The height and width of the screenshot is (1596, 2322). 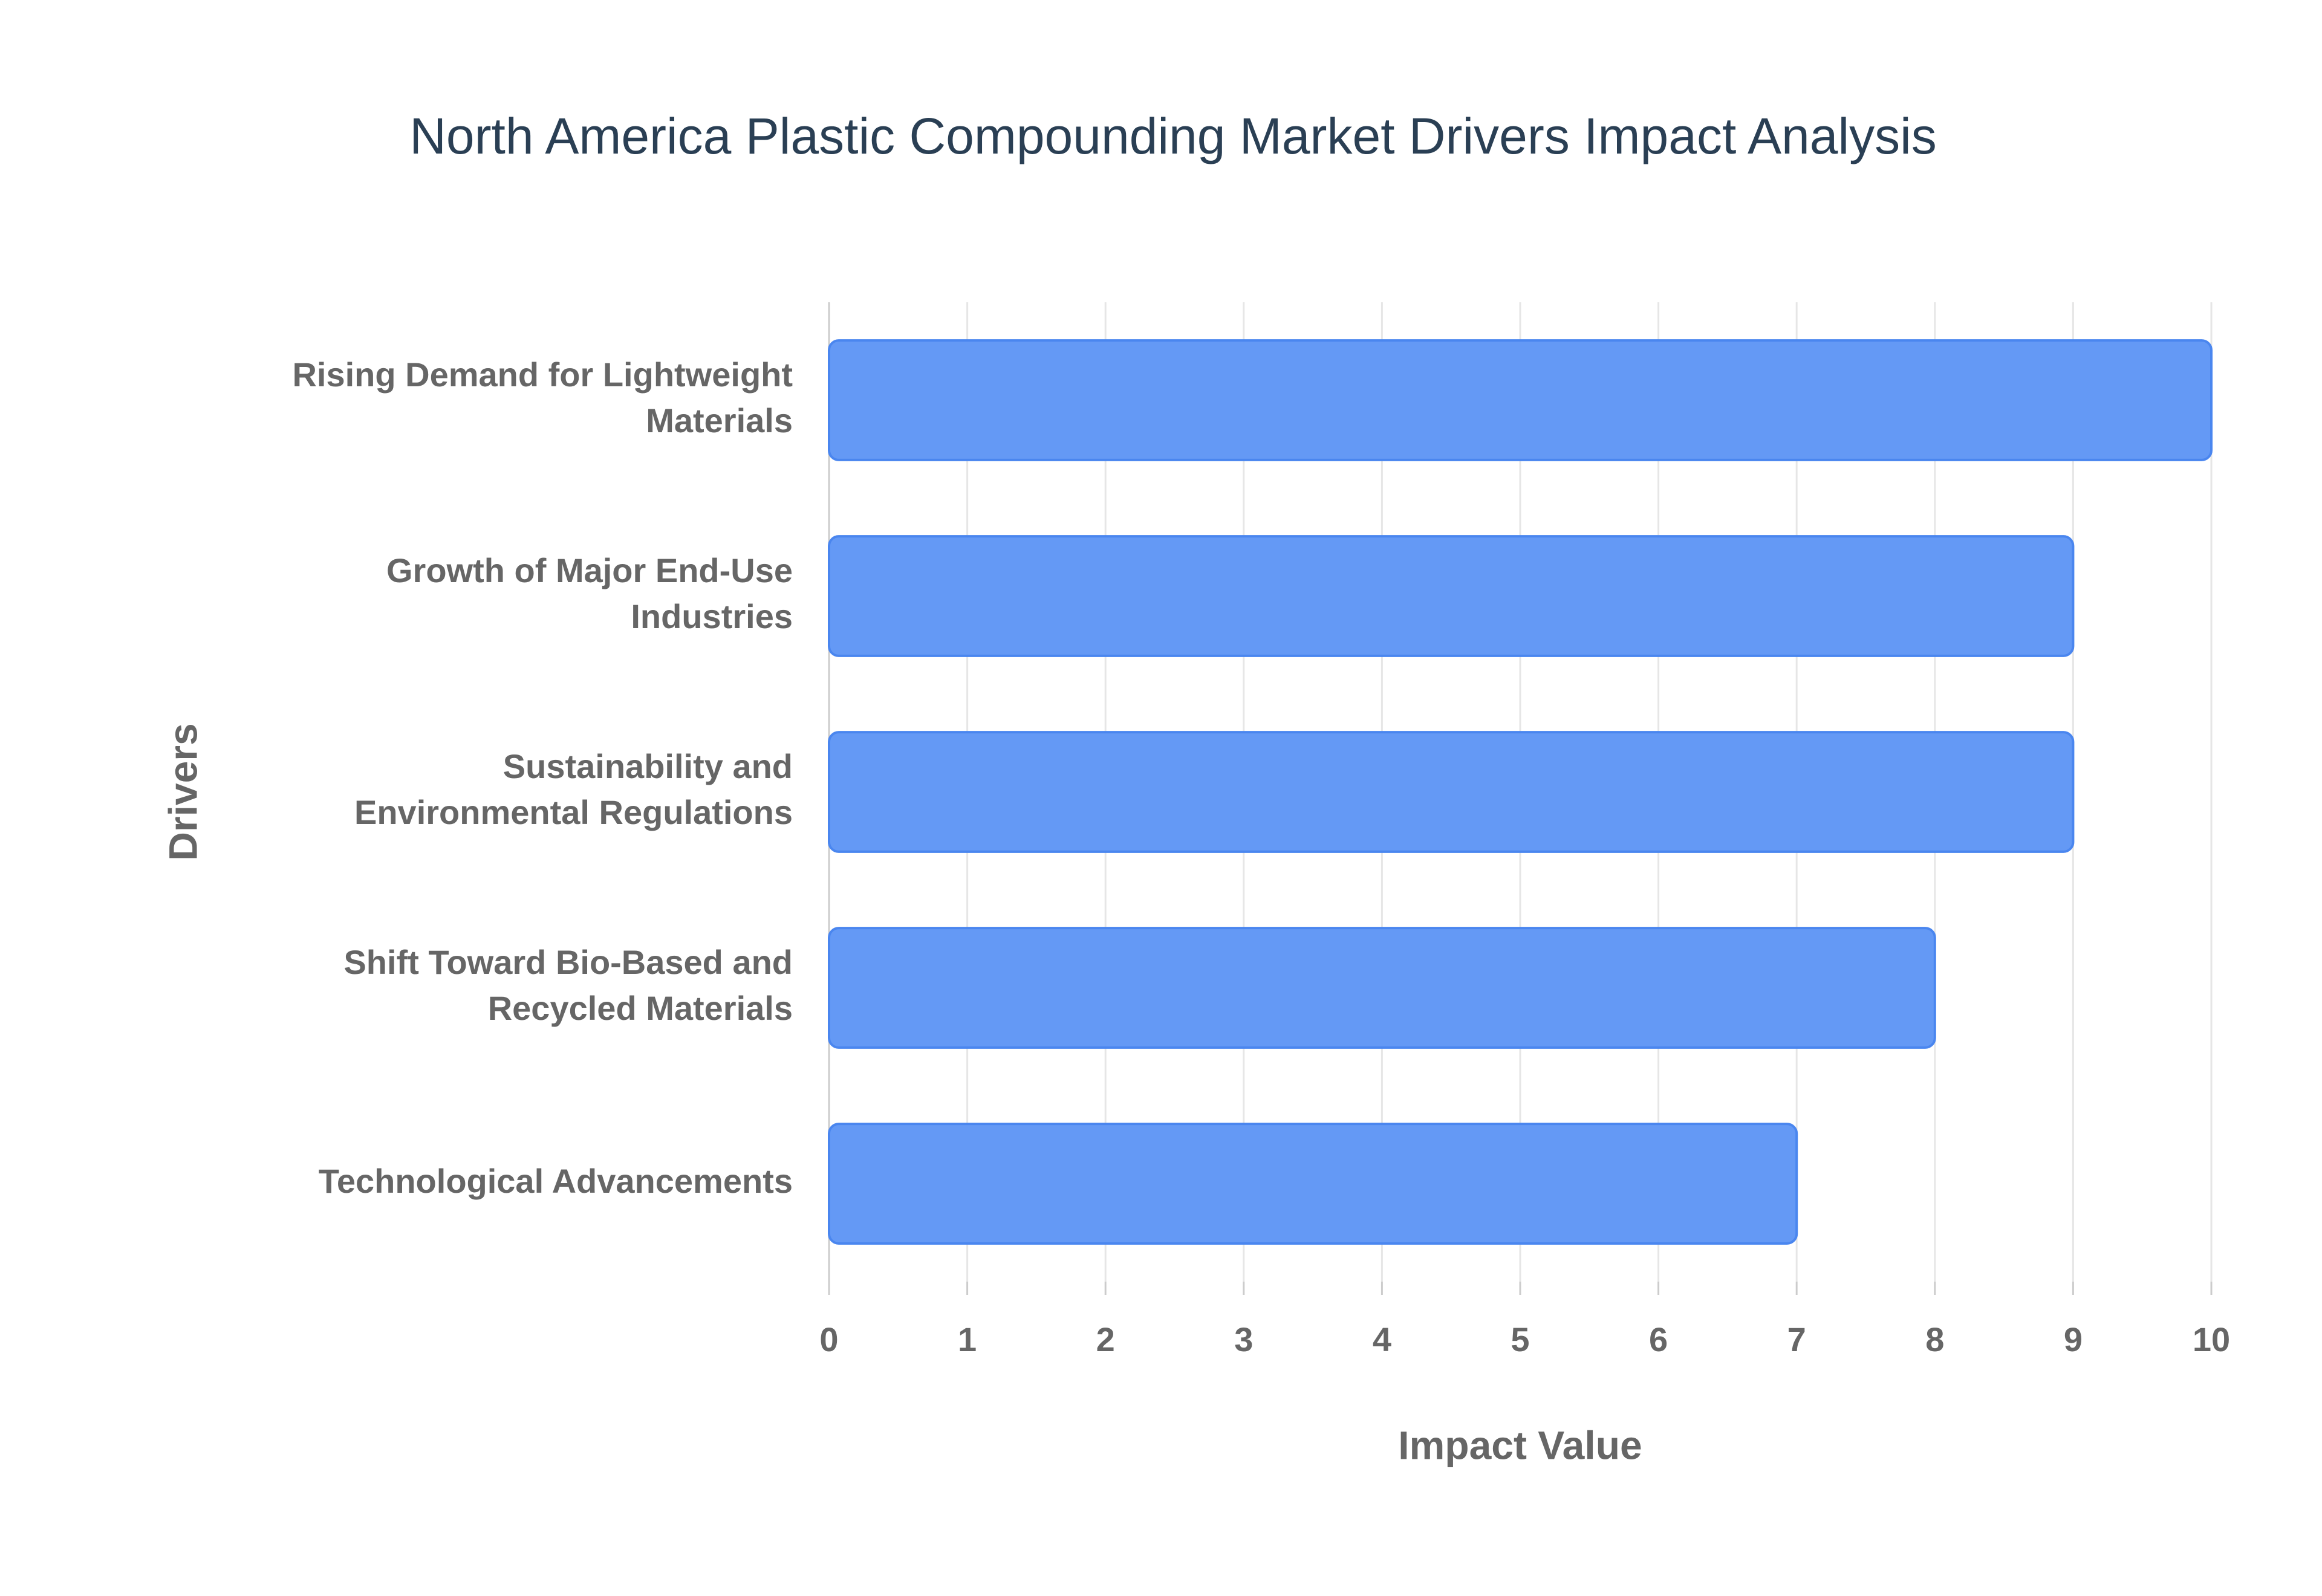 I want to click on x-tick-label: 0, so click(x=828, y=1339).